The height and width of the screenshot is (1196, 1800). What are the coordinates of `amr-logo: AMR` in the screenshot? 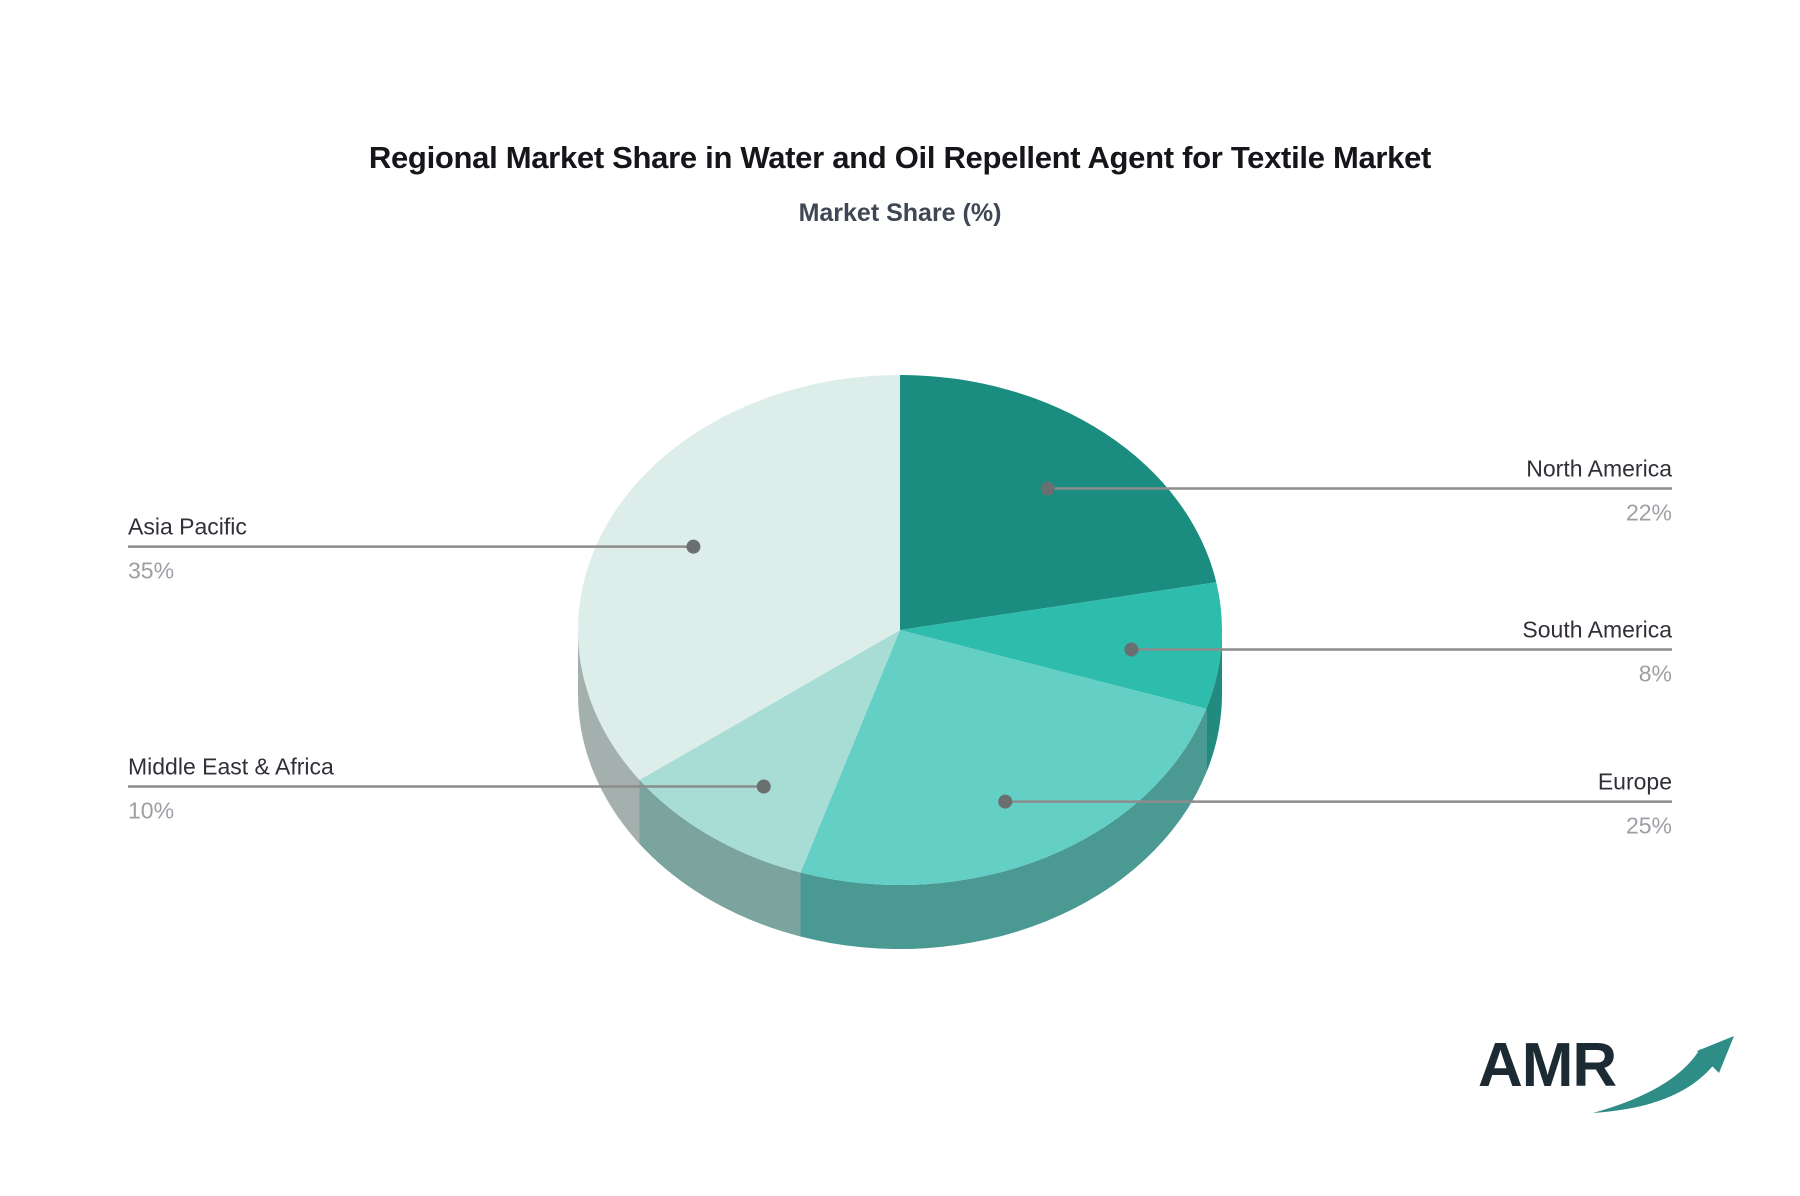 It's located at (1606, 1072).